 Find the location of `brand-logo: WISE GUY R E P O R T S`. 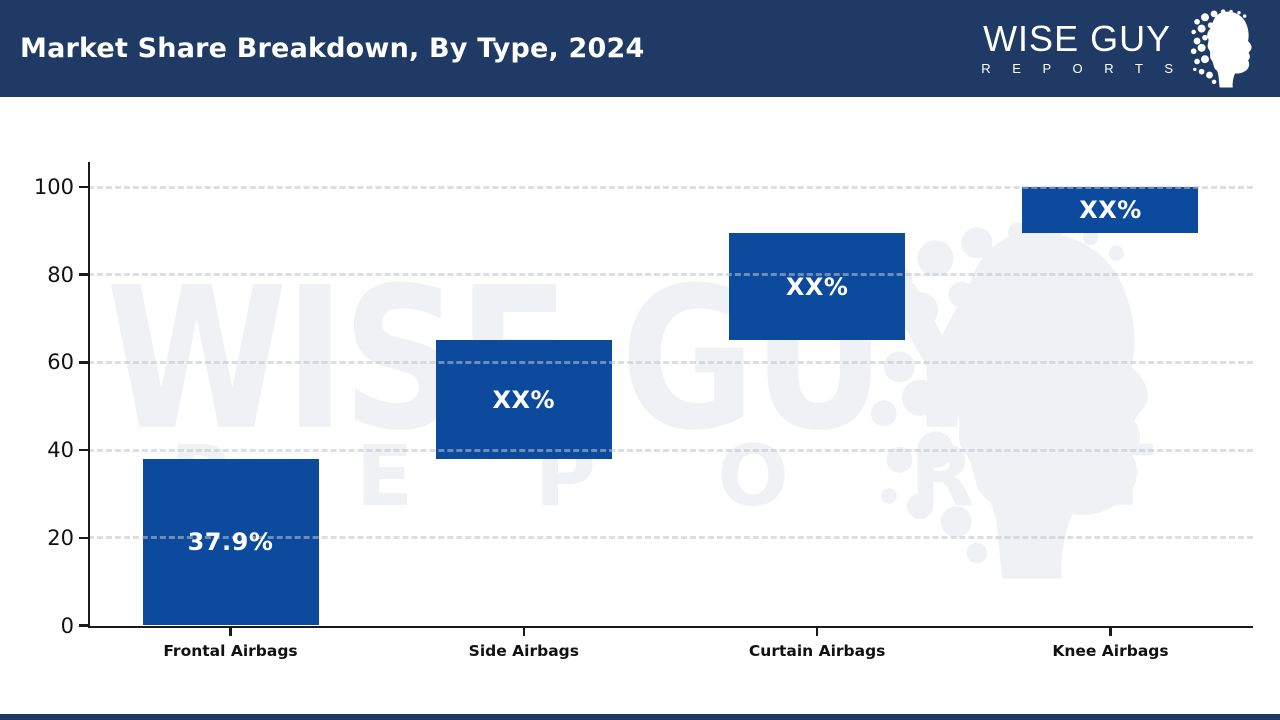

brand-logo: WISE GUY R E P O R T S is located at coordinates (1114, 49).